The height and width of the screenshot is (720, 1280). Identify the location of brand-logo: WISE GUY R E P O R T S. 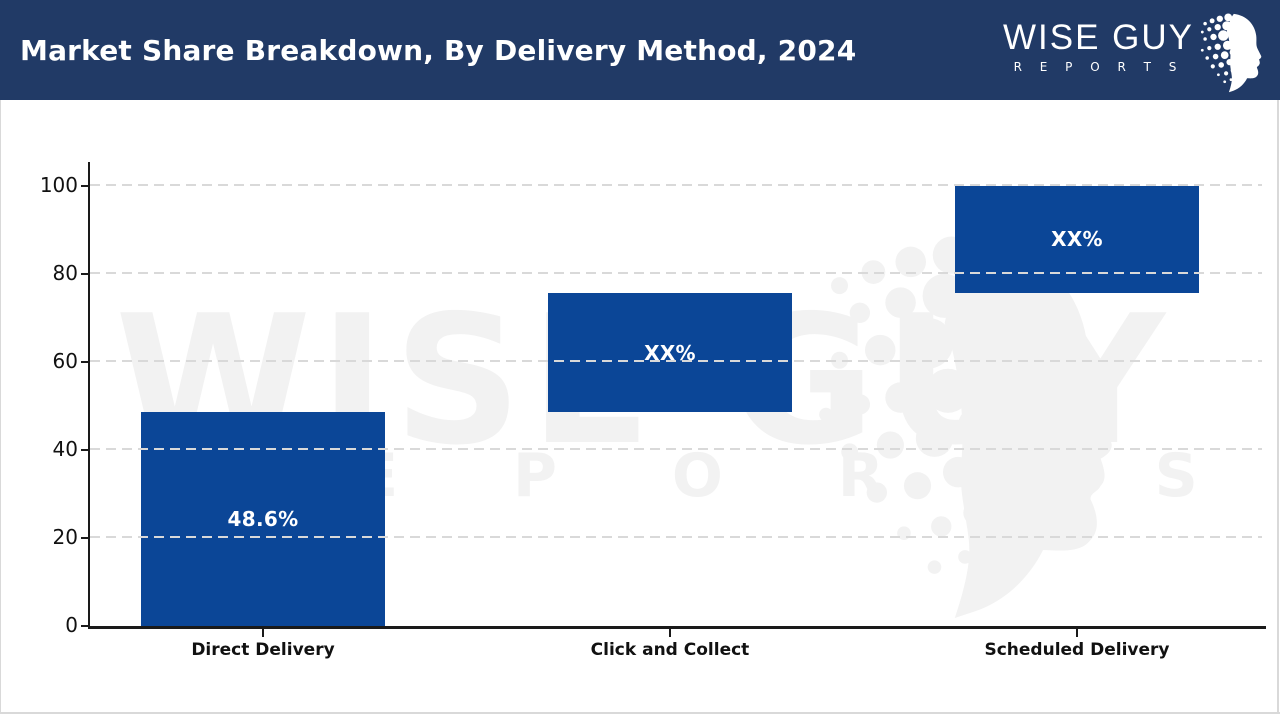
(1134, 51).